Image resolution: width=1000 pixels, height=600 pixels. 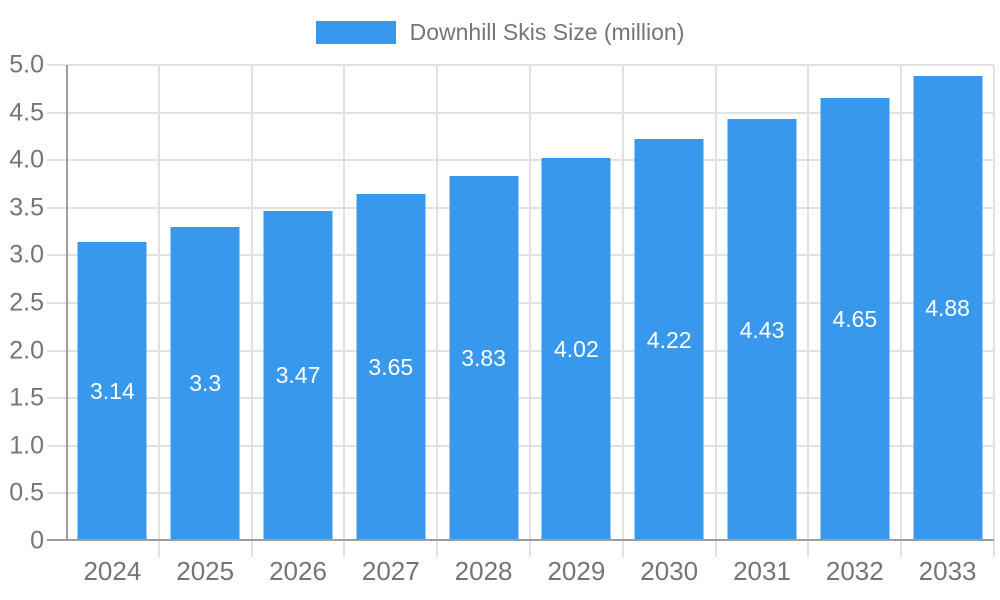 I want to click on x-axis-line, so click(x=520, y=540).